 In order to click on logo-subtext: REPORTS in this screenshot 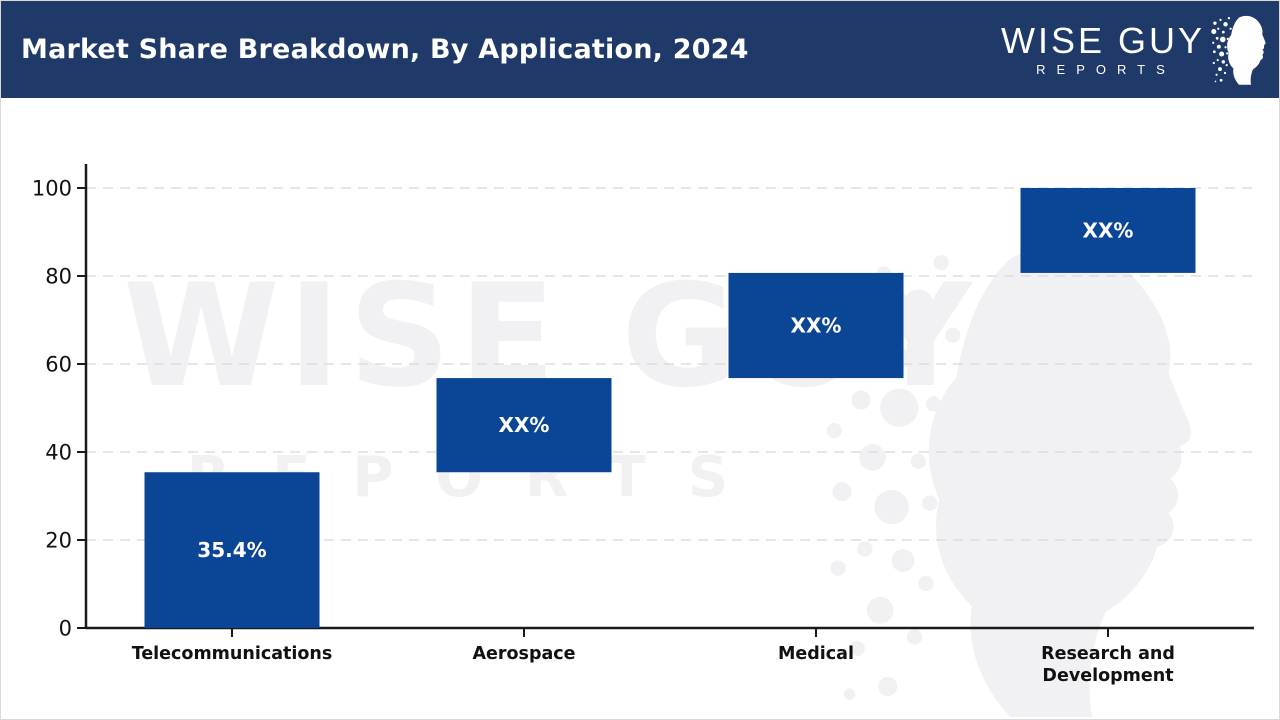, I will do `click(1106, 69)`.